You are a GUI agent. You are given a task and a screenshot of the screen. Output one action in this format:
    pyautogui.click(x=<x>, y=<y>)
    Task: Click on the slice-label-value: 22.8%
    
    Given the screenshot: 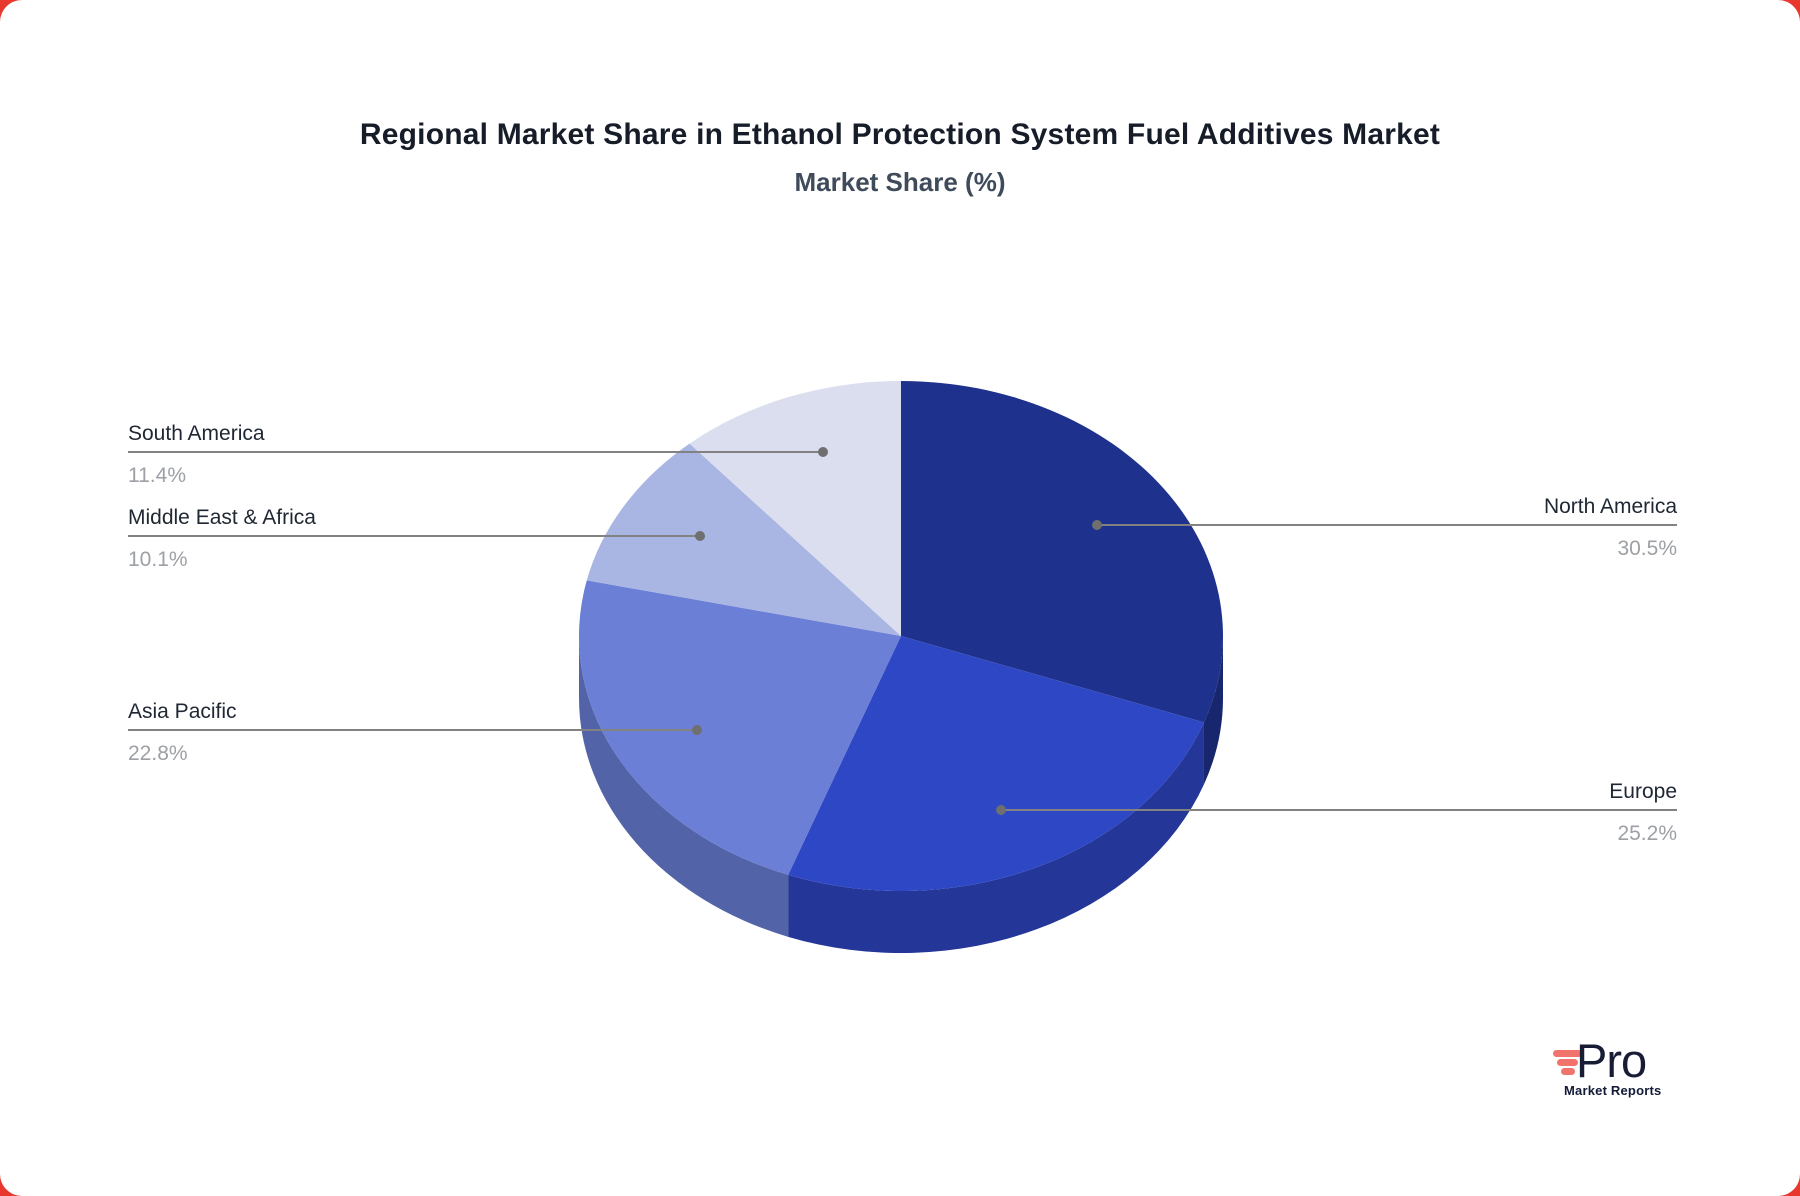 What is the action you would take?
    pyautogui.click(x=158, y=753)
    